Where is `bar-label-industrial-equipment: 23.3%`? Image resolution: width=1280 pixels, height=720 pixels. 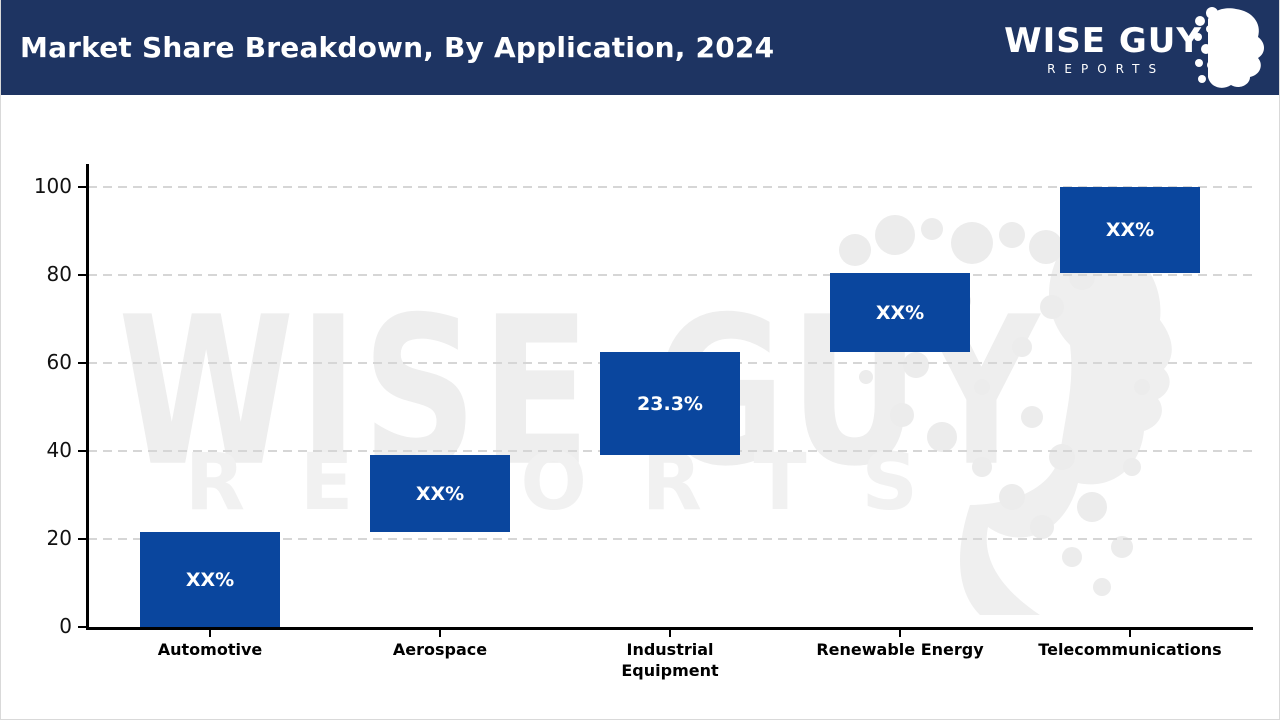 bar-label-industrial-equipment: 23.3% is located at coordinates (670, 403).